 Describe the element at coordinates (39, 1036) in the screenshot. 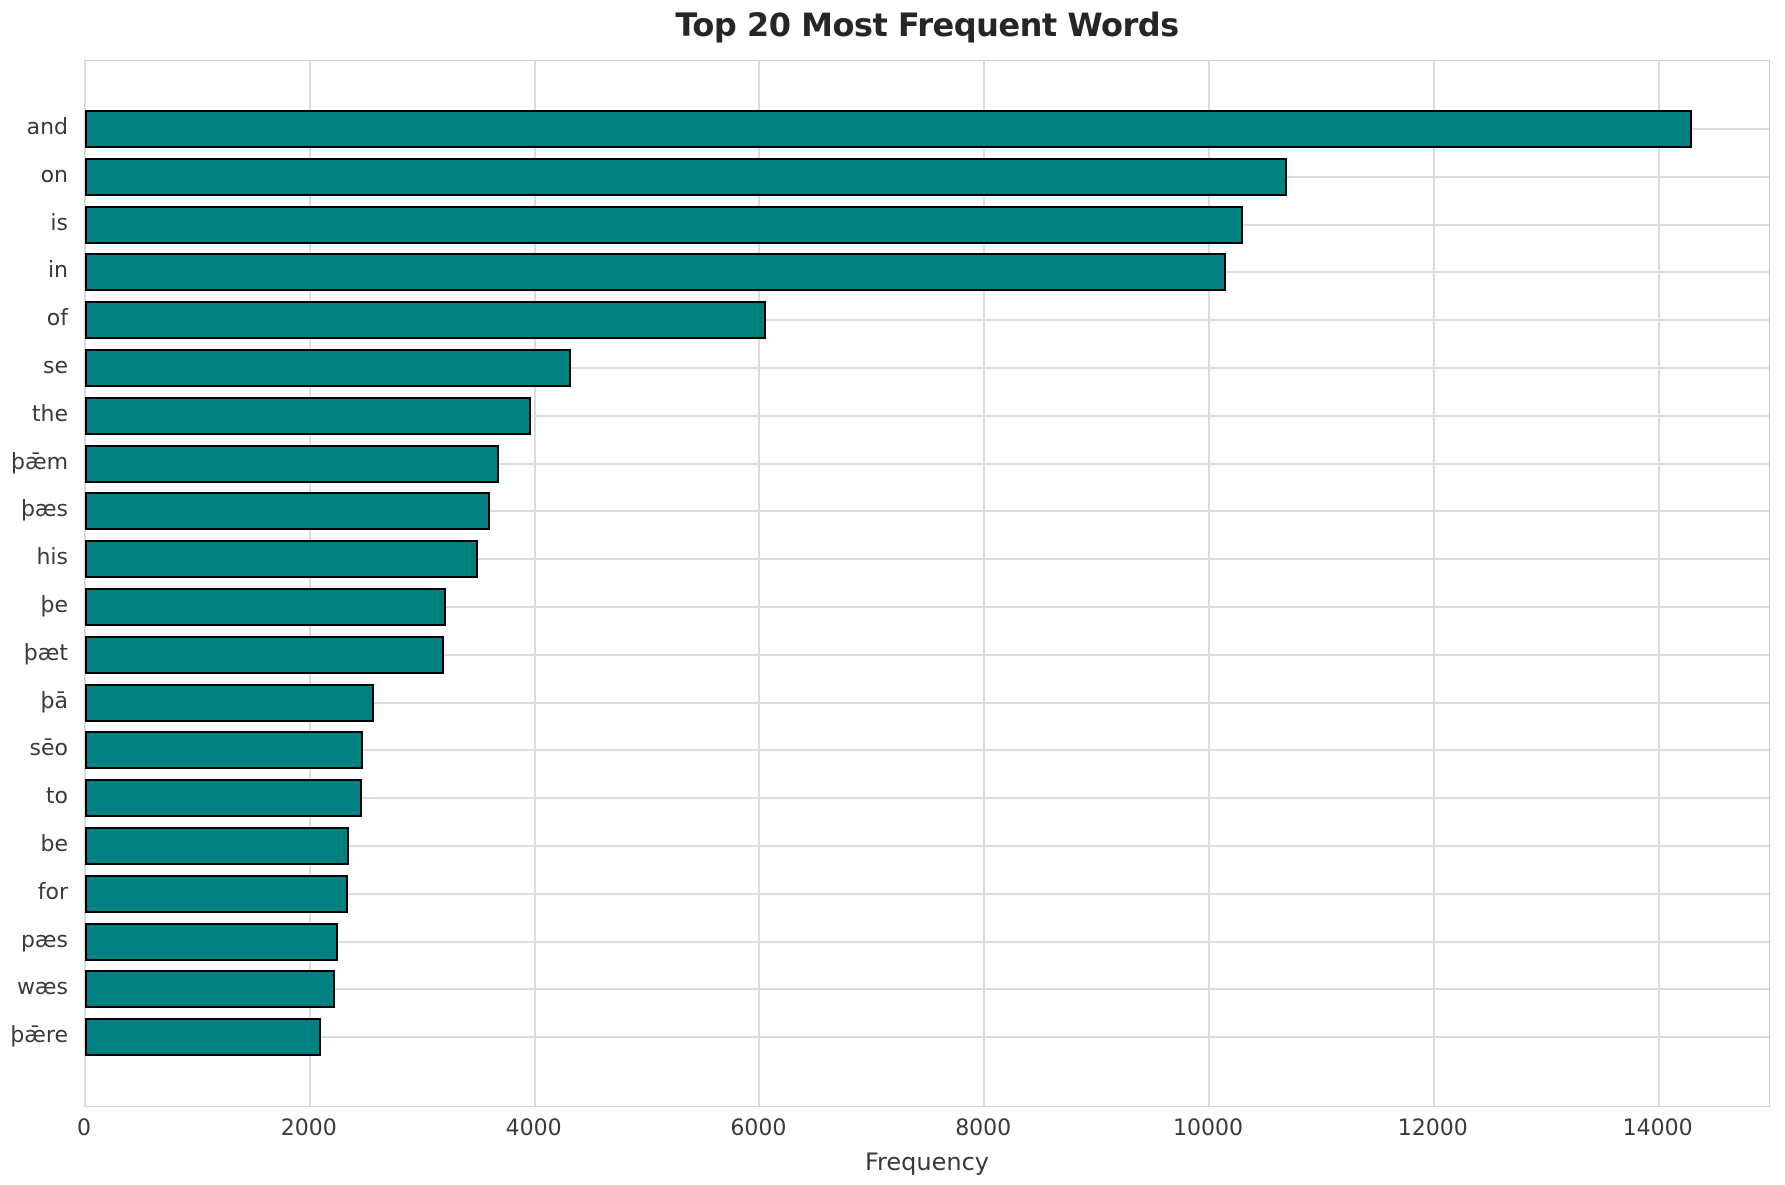

I see `y-tick-label: þǣre` at that location.